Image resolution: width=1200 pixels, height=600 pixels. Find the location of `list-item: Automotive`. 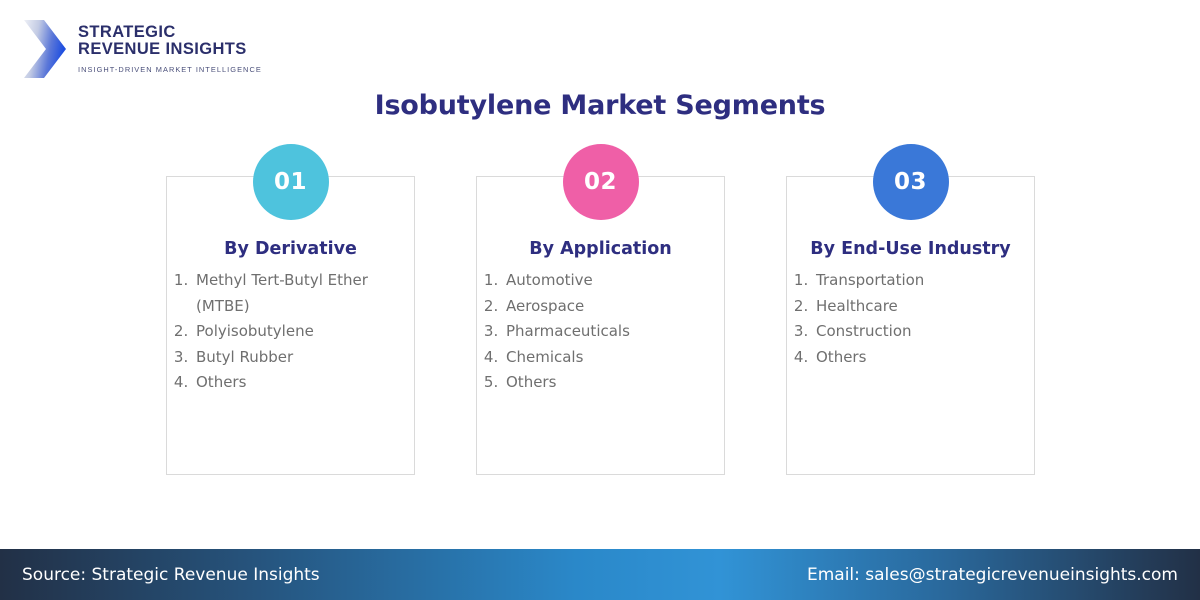

list-item: Automotive is located at coordinates (607, 281).